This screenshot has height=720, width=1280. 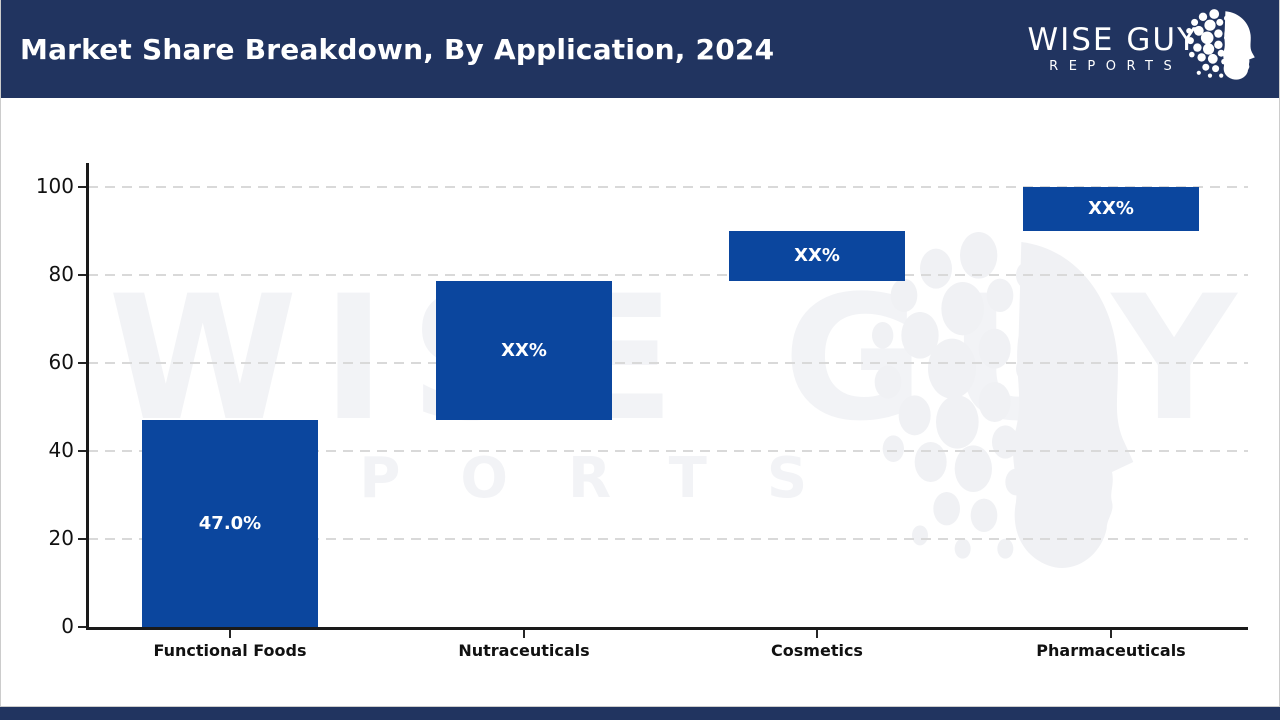 I want to click on x-axis-label: Functional Foods, so click(x=230, y=650).